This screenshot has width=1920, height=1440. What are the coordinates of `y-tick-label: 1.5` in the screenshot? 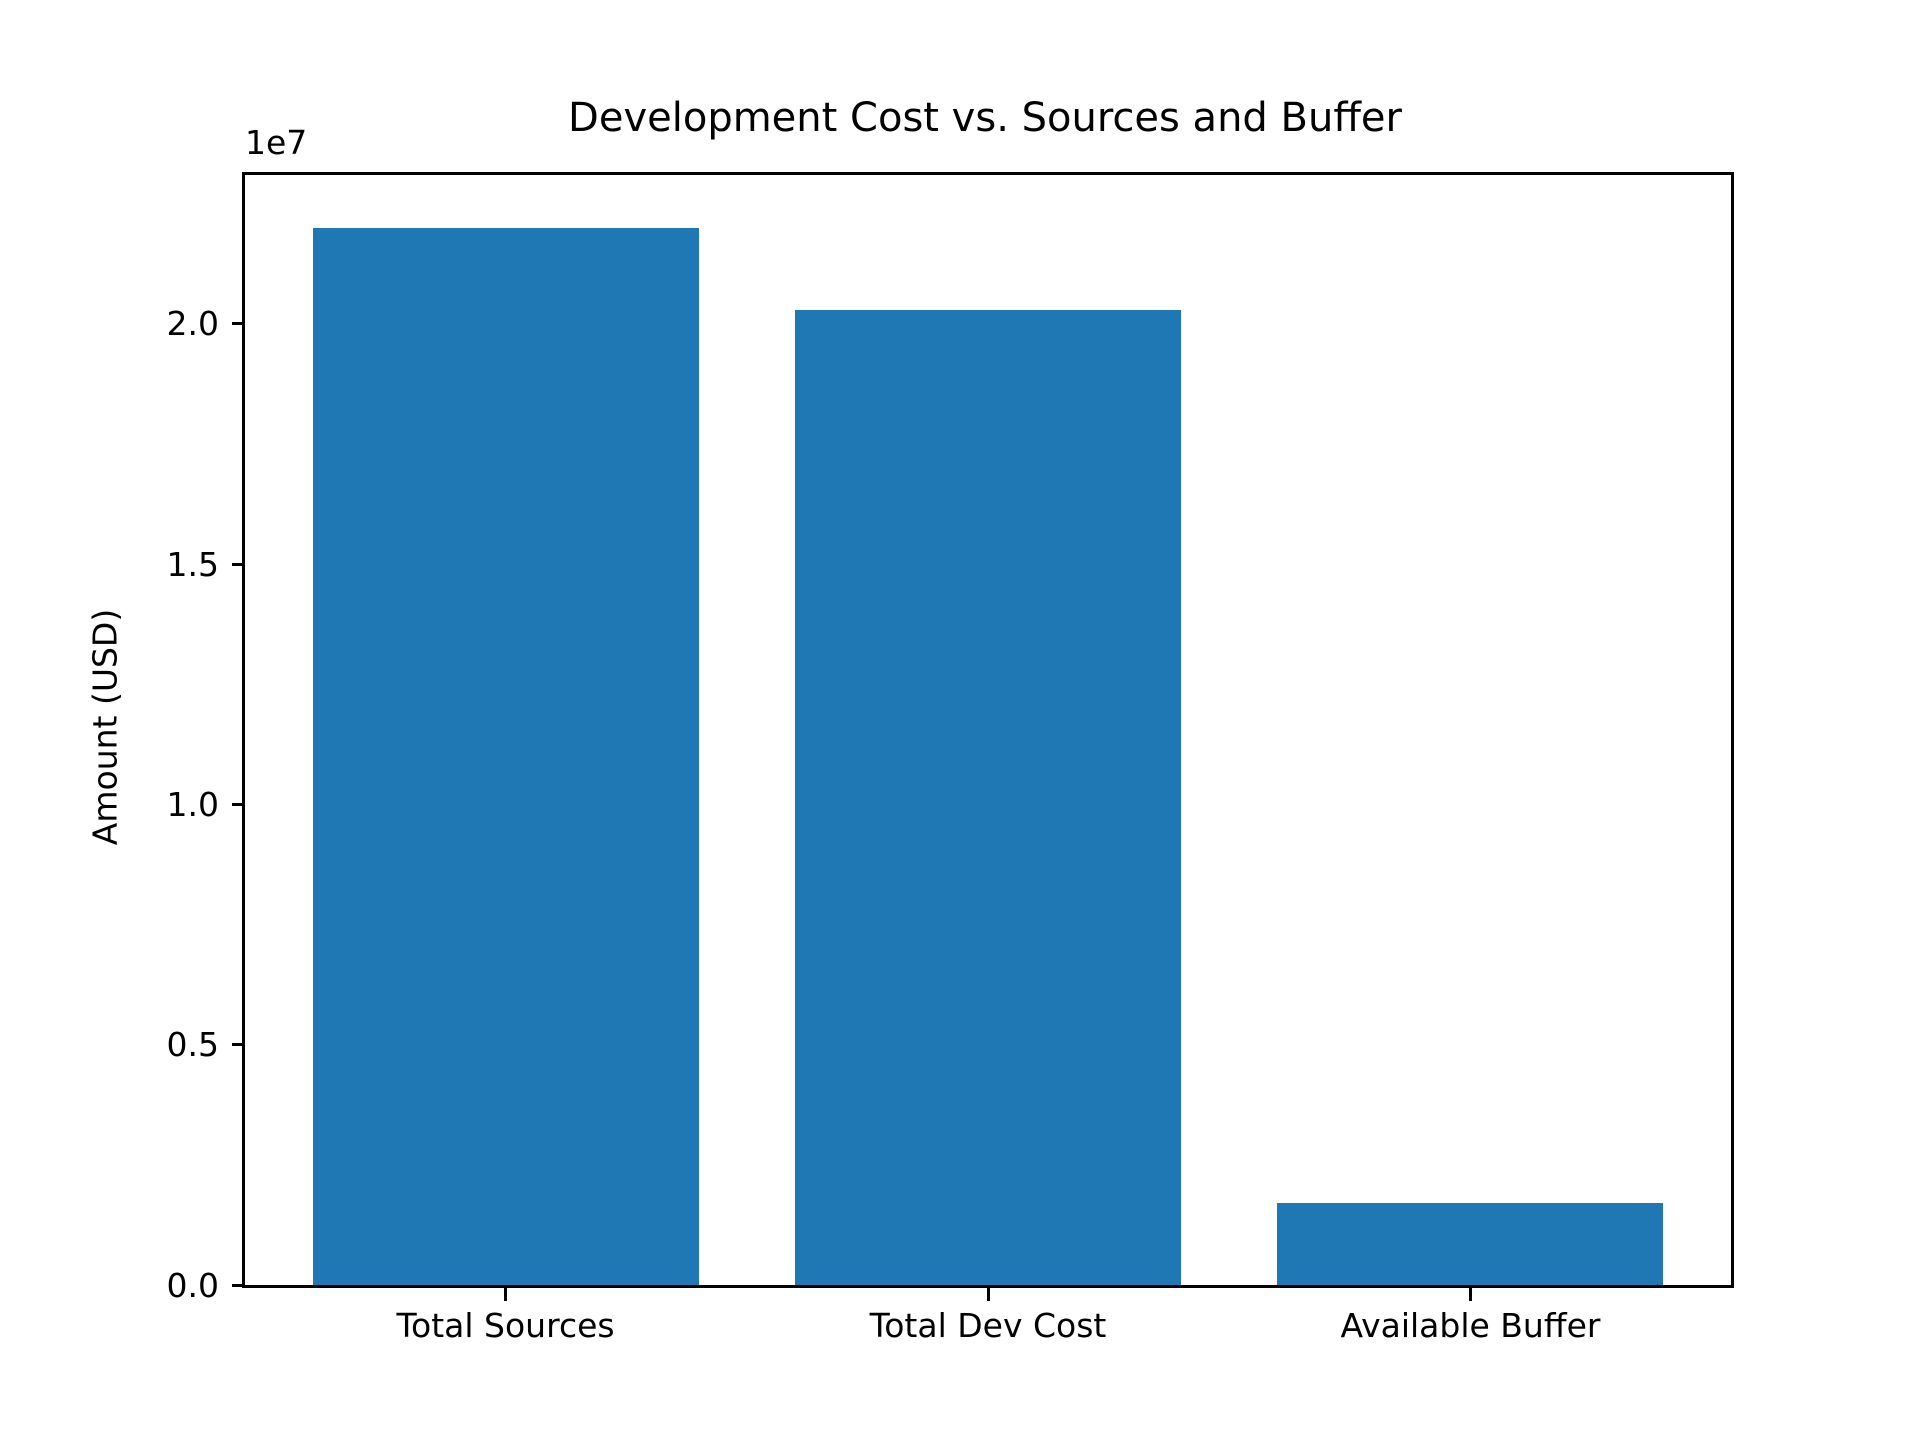 It's located at (192, 564).